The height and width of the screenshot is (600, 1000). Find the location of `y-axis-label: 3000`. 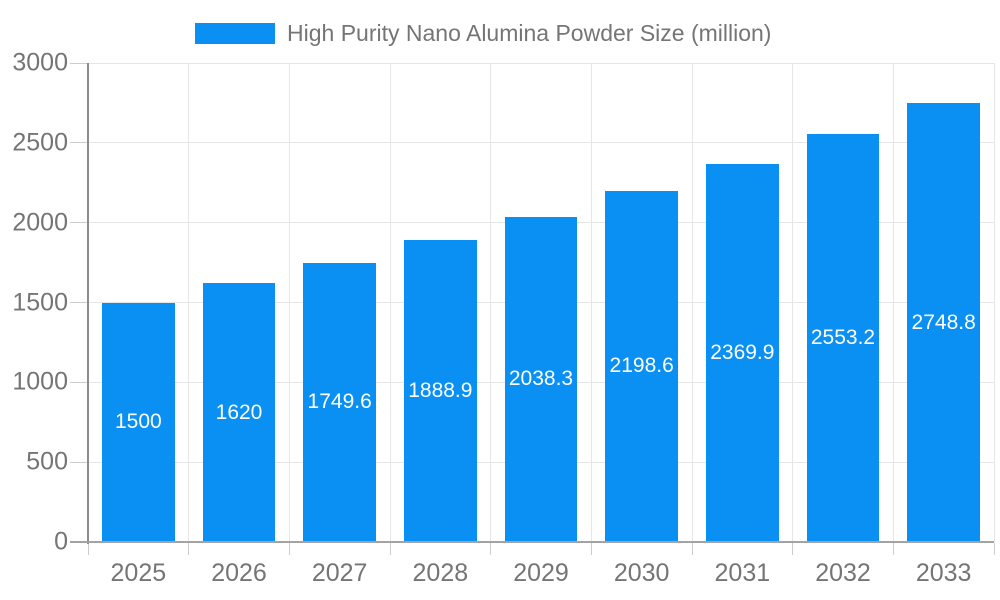

y-axis-label: 3000 is located at coordinates (40, 62).